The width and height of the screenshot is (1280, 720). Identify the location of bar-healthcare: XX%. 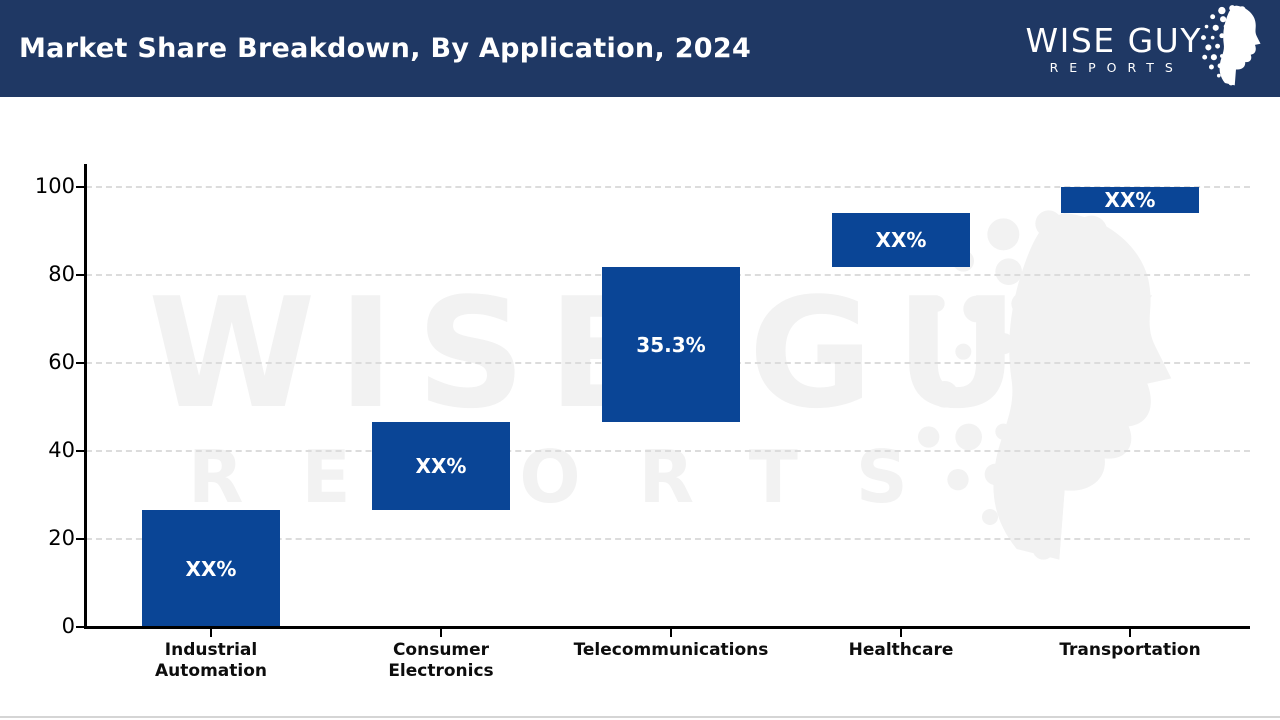
(901, 240).